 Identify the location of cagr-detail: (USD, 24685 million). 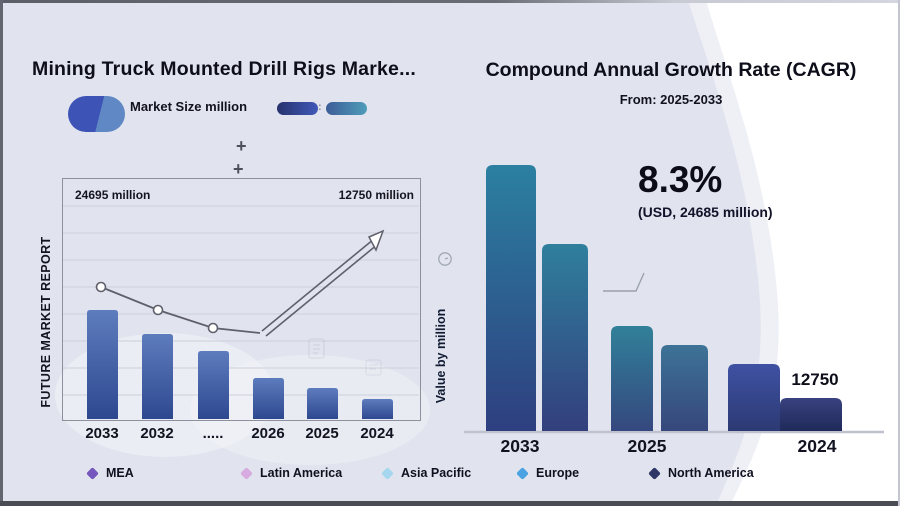
(705, 211).